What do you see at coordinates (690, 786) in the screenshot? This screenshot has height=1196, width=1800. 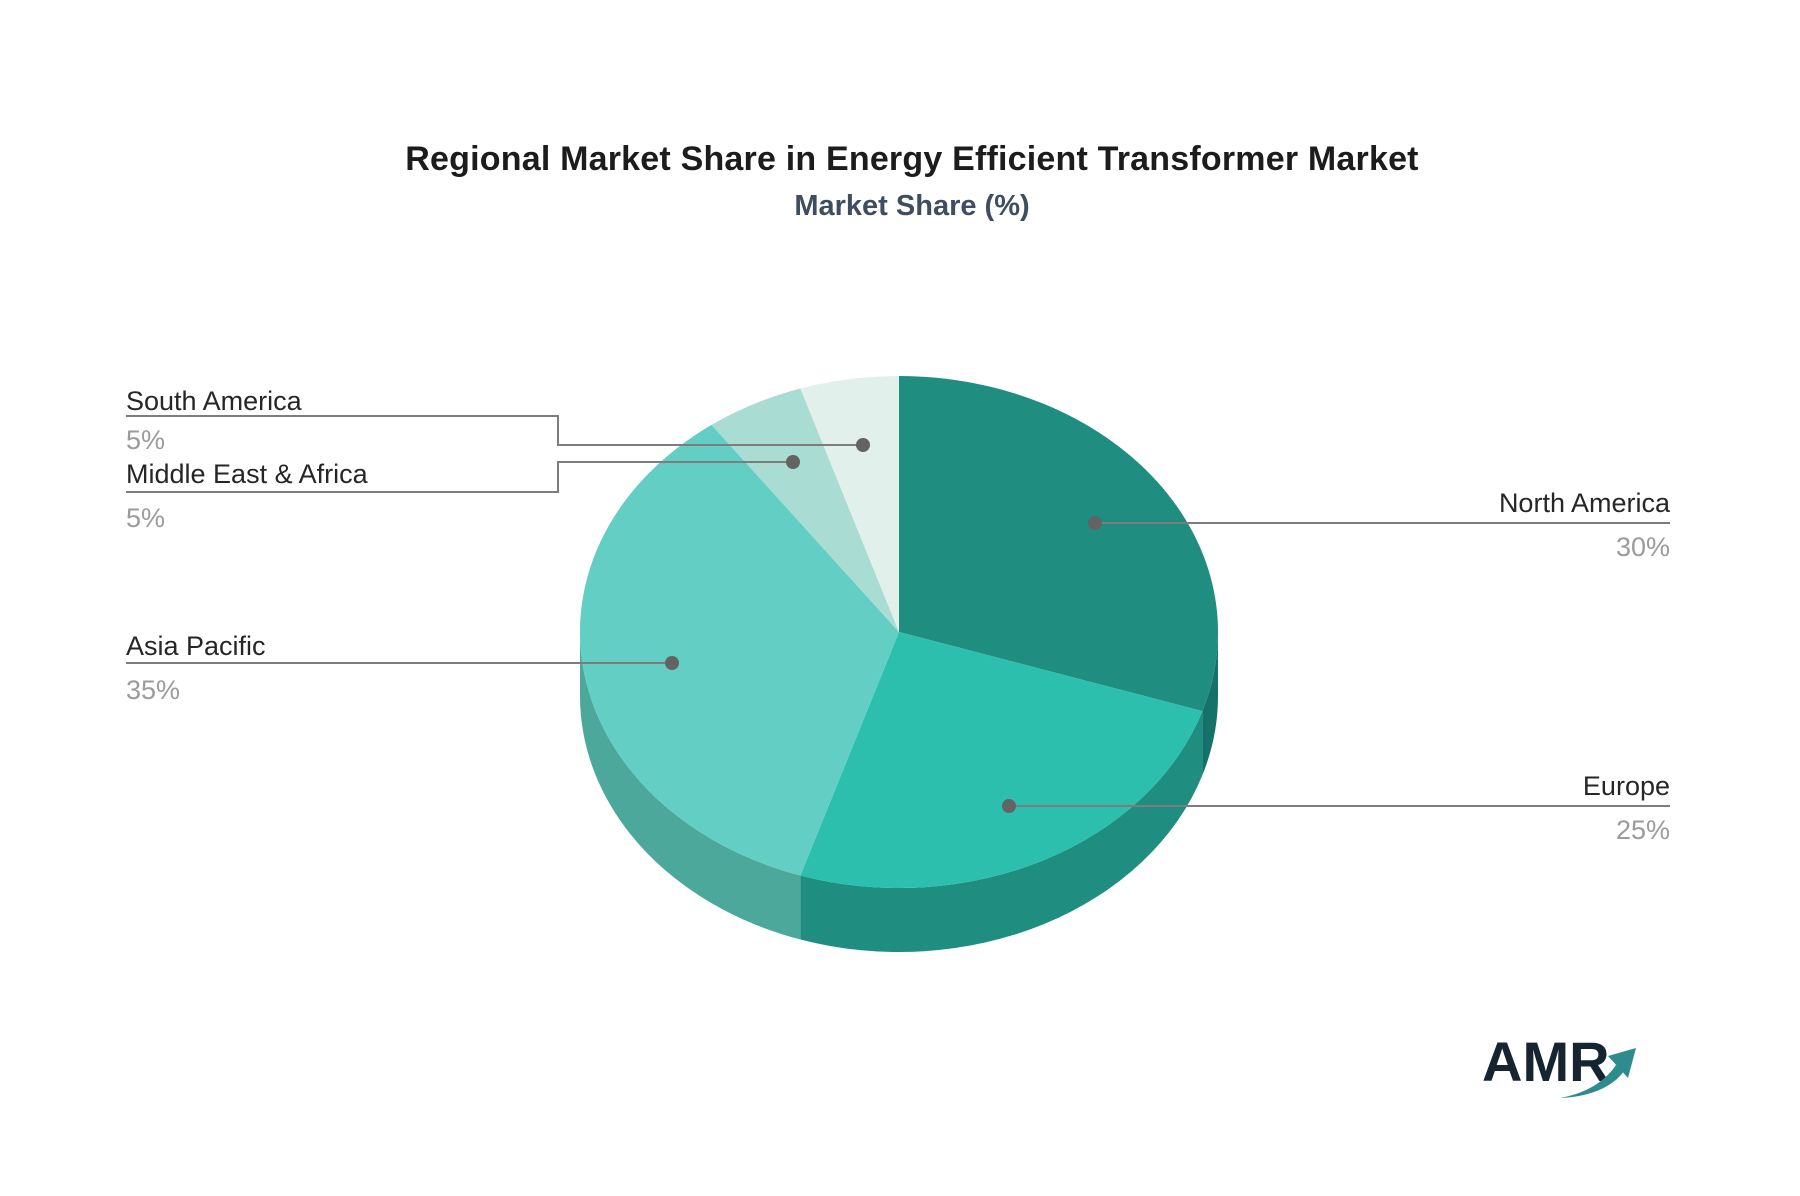 I see `pie-side-asia-pacific` at bounding box center [690, 786].